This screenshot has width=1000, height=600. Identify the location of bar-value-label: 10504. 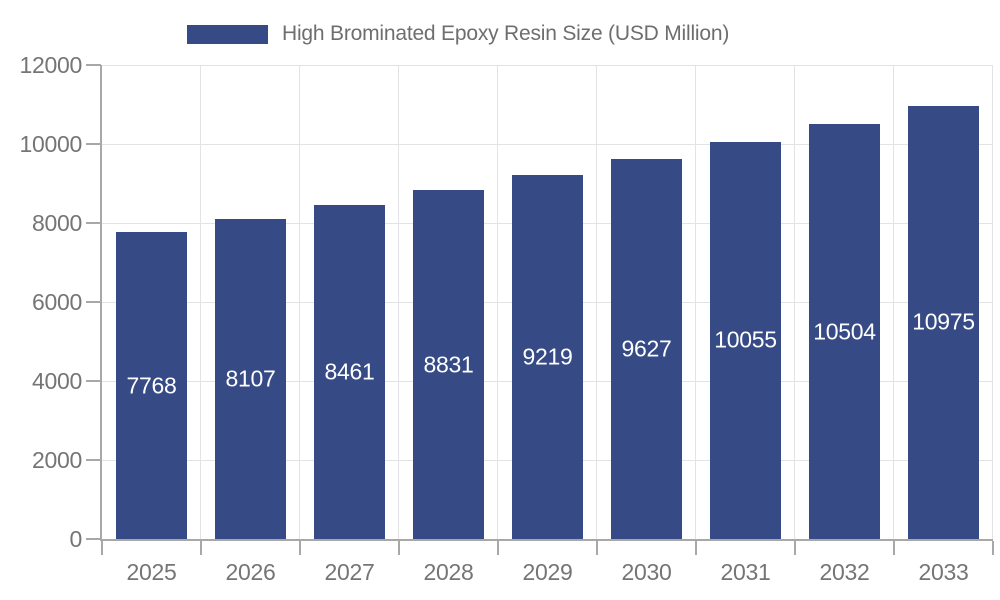
(844, 331).